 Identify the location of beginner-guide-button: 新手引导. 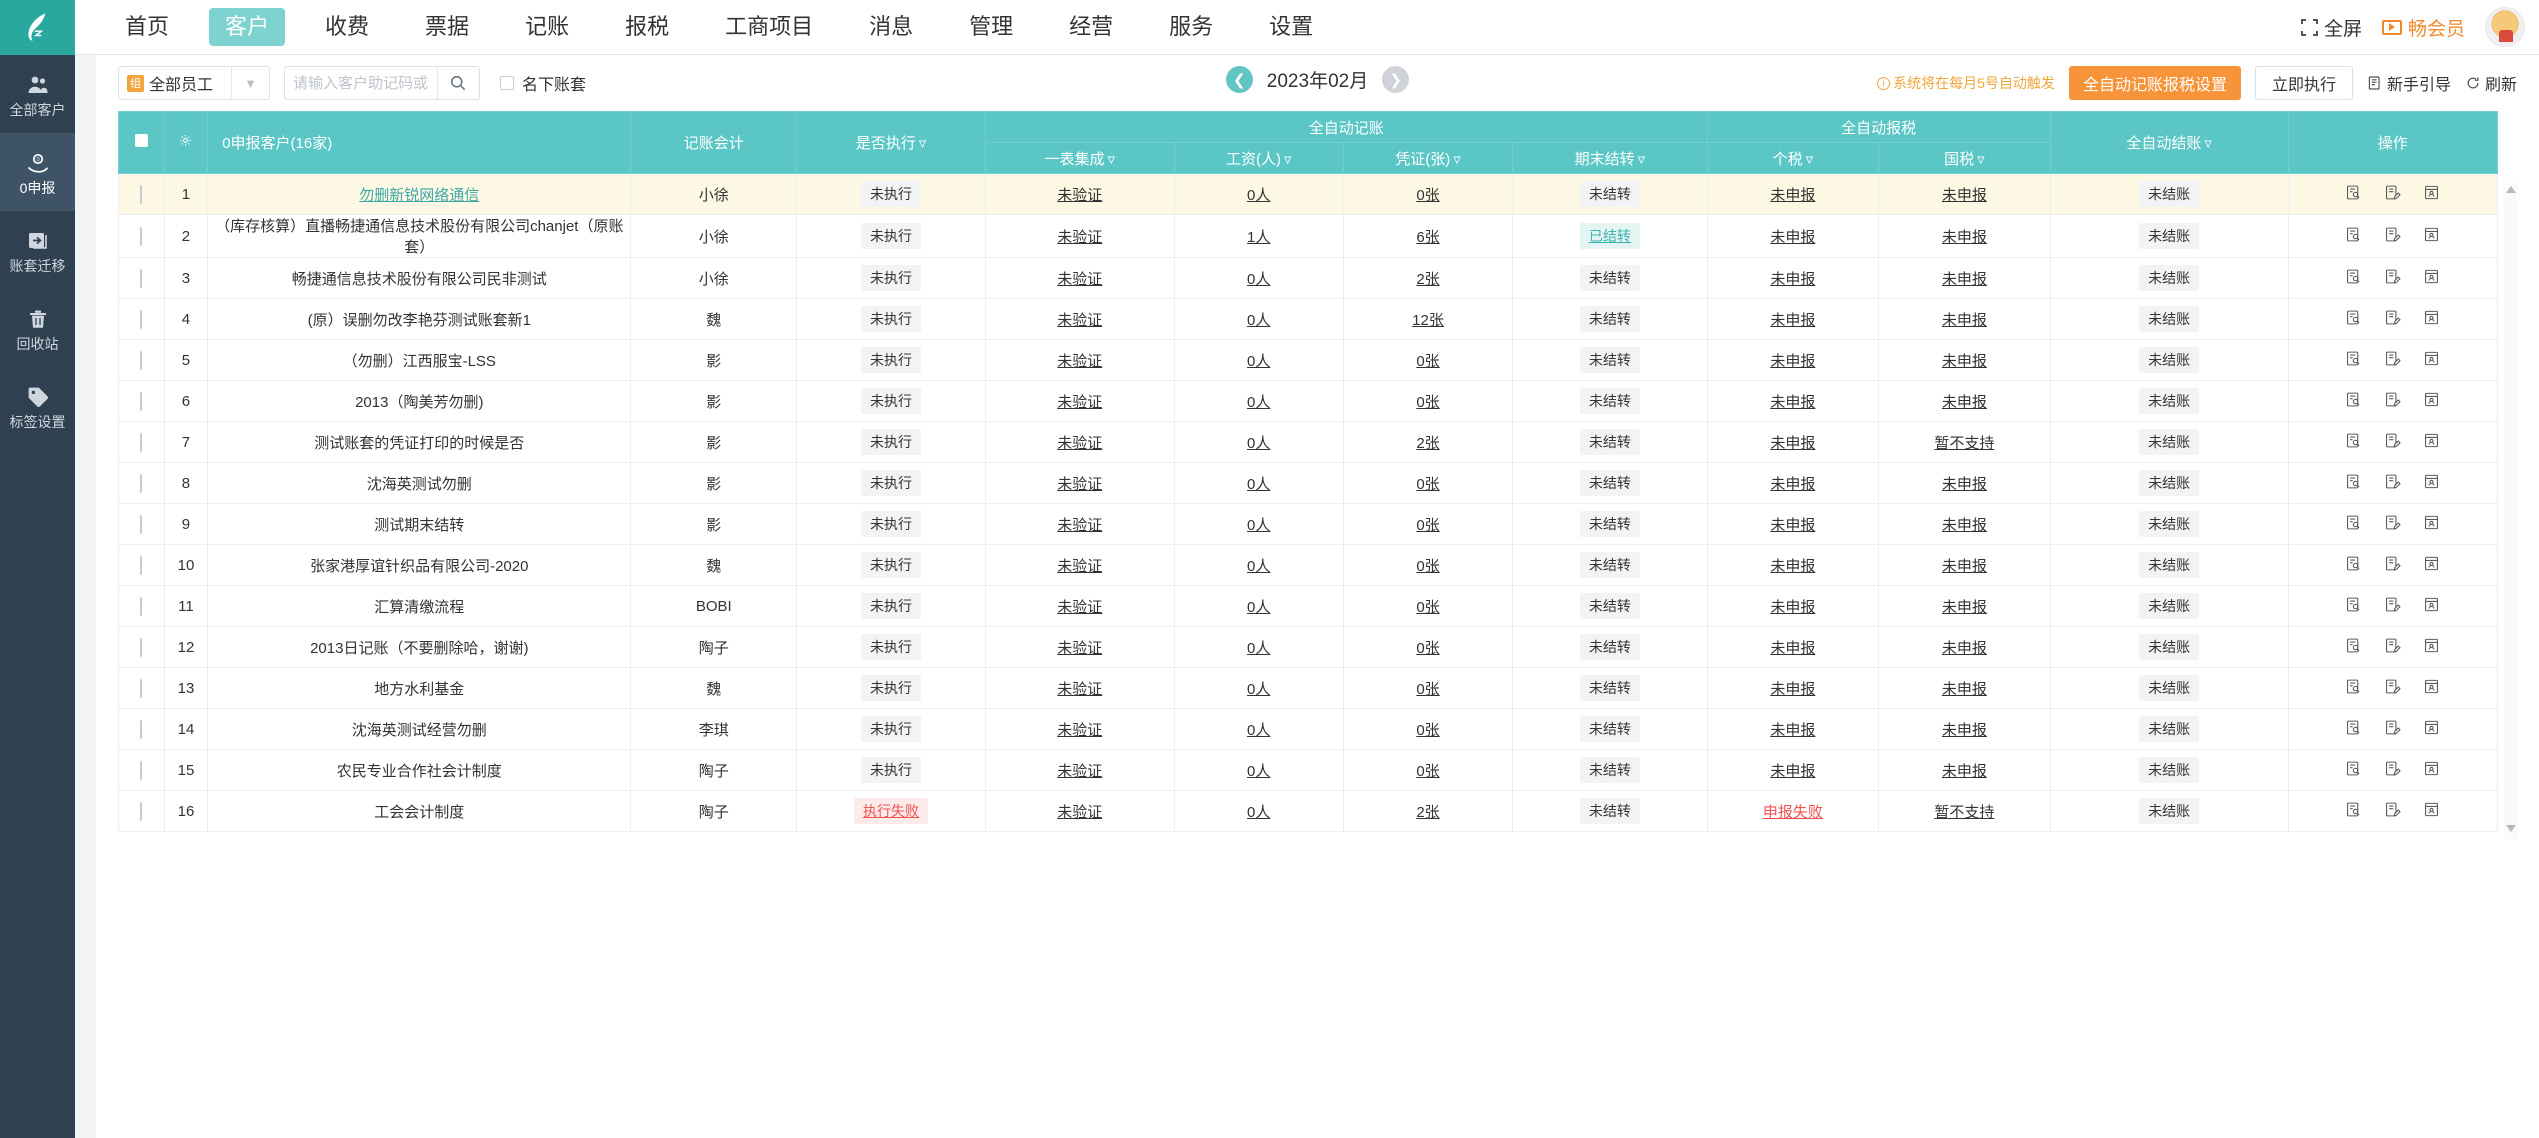
(2409, 83).